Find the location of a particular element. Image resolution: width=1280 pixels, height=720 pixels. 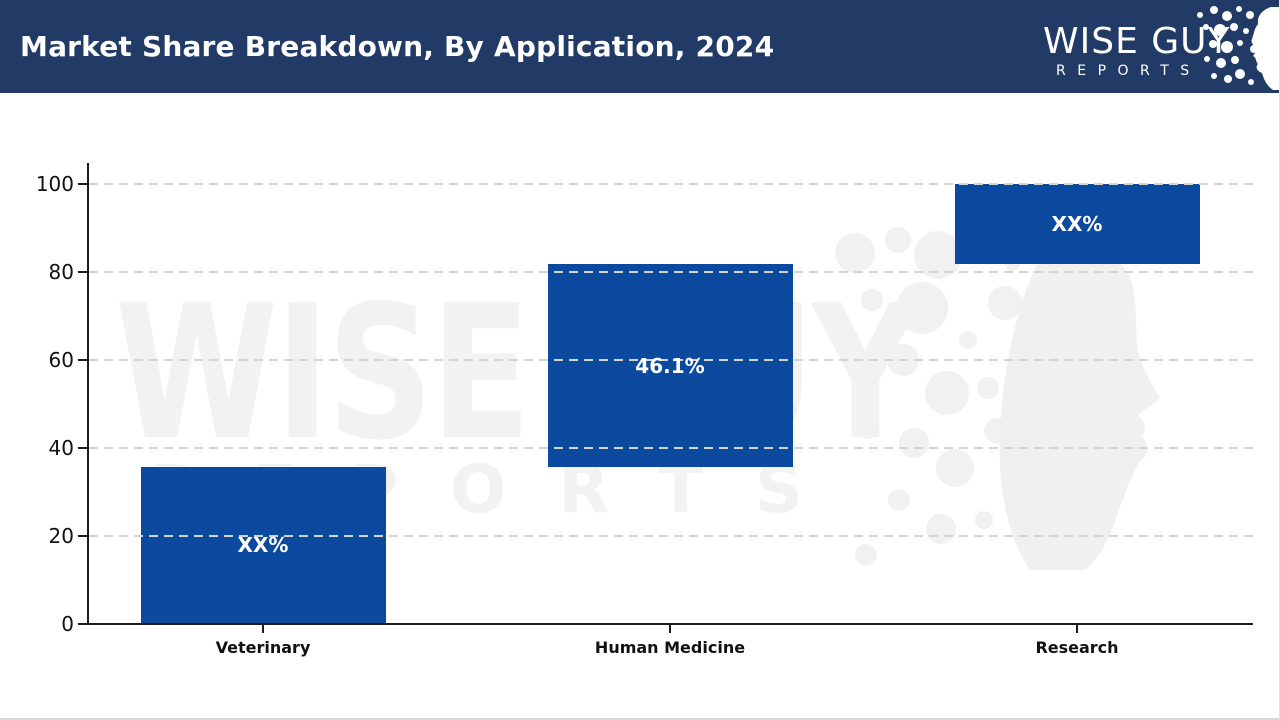

y-tick-label: 20 is located at coordinates (61, 536).